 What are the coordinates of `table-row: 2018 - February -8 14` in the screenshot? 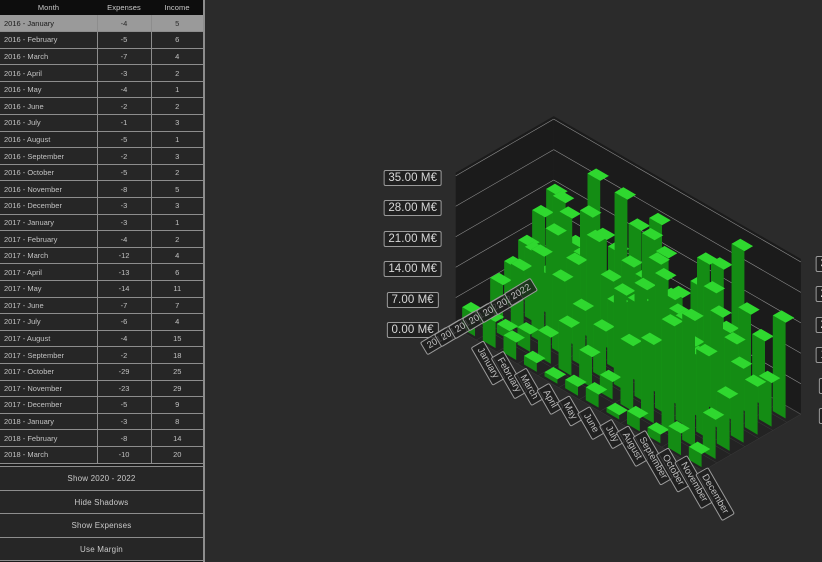 It's located at (101, 438).